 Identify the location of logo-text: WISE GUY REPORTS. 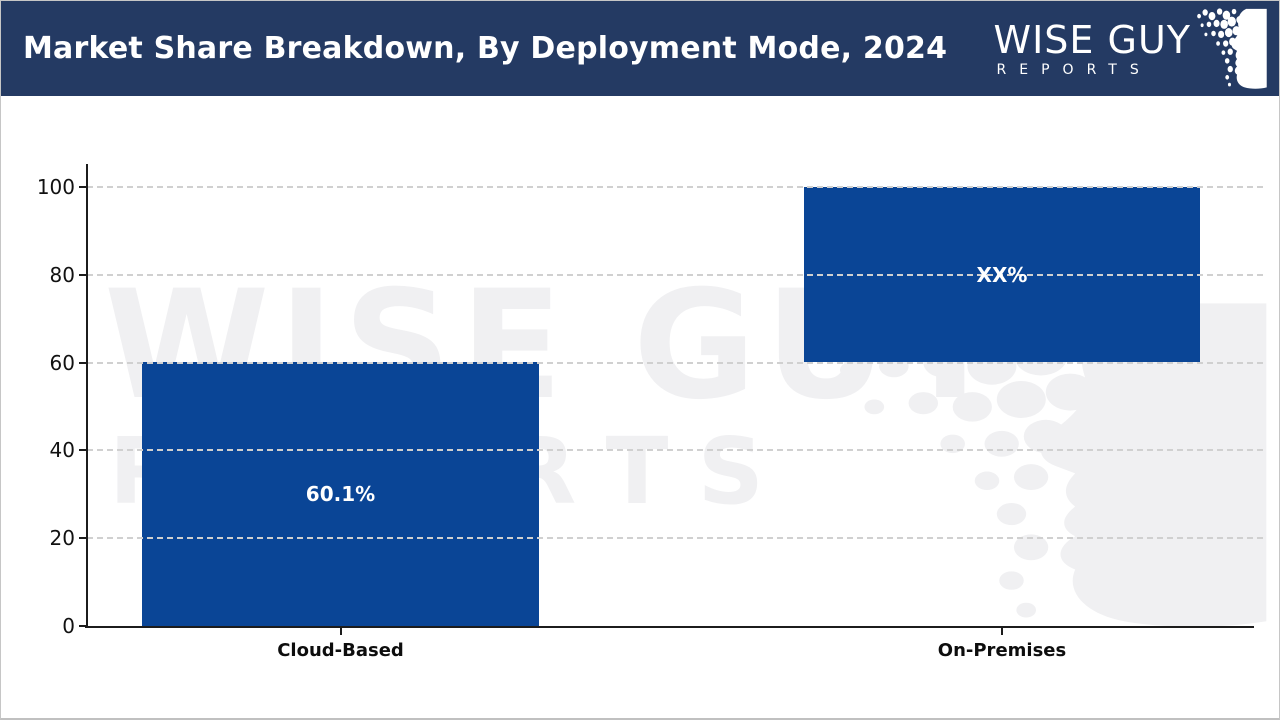
(1092, 49).